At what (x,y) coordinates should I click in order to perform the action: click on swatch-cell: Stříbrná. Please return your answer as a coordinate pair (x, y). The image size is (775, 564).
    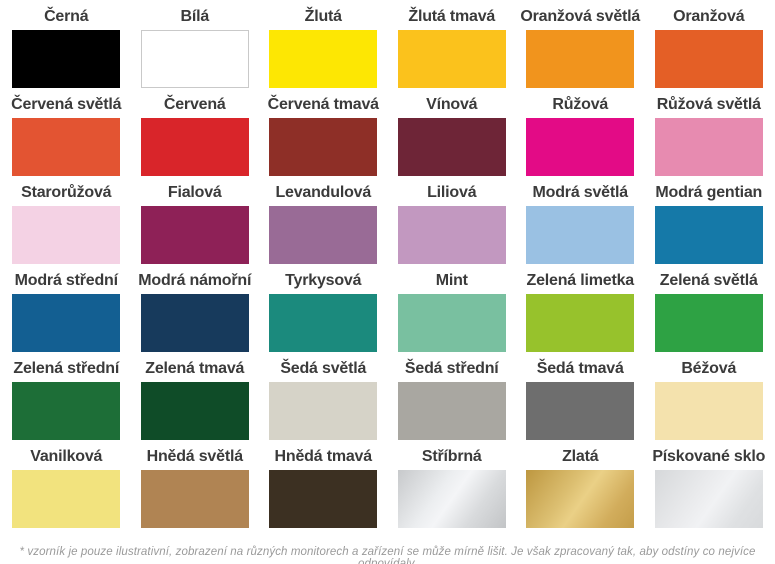
    Looking at the image, I should click on (452, 486).